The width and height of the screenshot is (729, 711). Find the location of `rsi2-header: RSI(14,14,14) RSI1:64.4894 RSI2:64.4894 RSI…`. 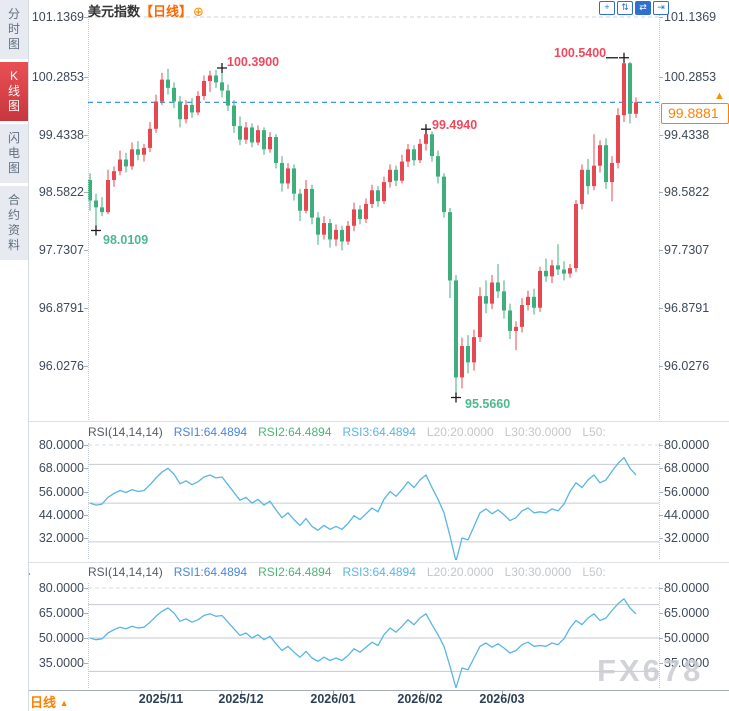

rsi2-header: RSI(14,14,14) RSI1:64.4894 RSI2:64.4894 RSI… is located at coordinates (352, 572).